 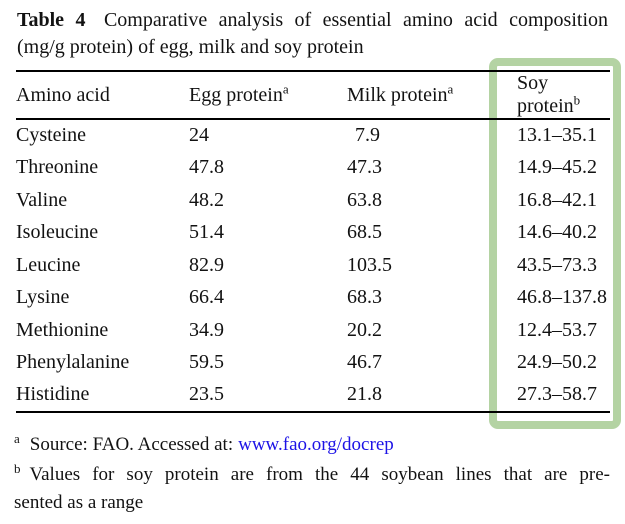 I want to click on cell-egg: 34.9, so click(x=206, y=329).